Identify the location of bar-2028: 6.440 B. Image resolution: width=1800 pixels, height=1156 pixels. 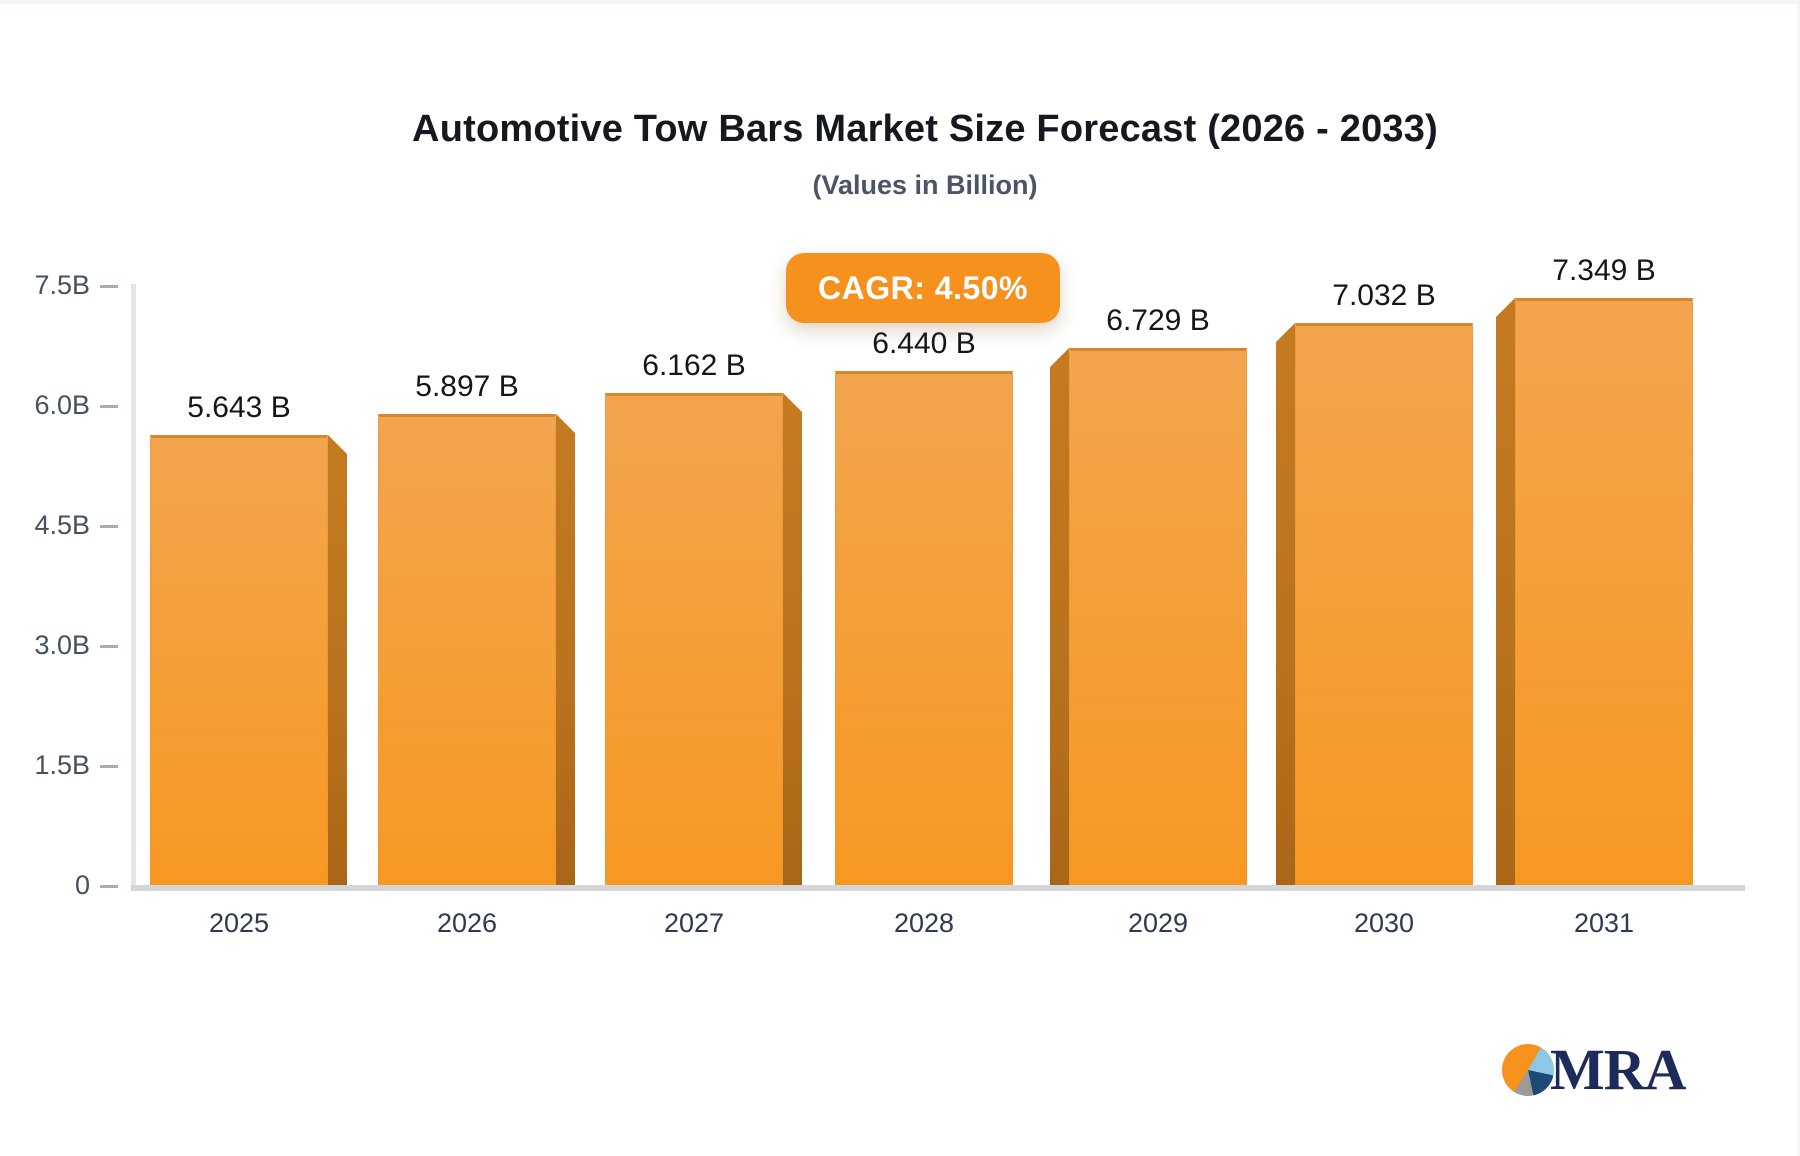
(924, 608).